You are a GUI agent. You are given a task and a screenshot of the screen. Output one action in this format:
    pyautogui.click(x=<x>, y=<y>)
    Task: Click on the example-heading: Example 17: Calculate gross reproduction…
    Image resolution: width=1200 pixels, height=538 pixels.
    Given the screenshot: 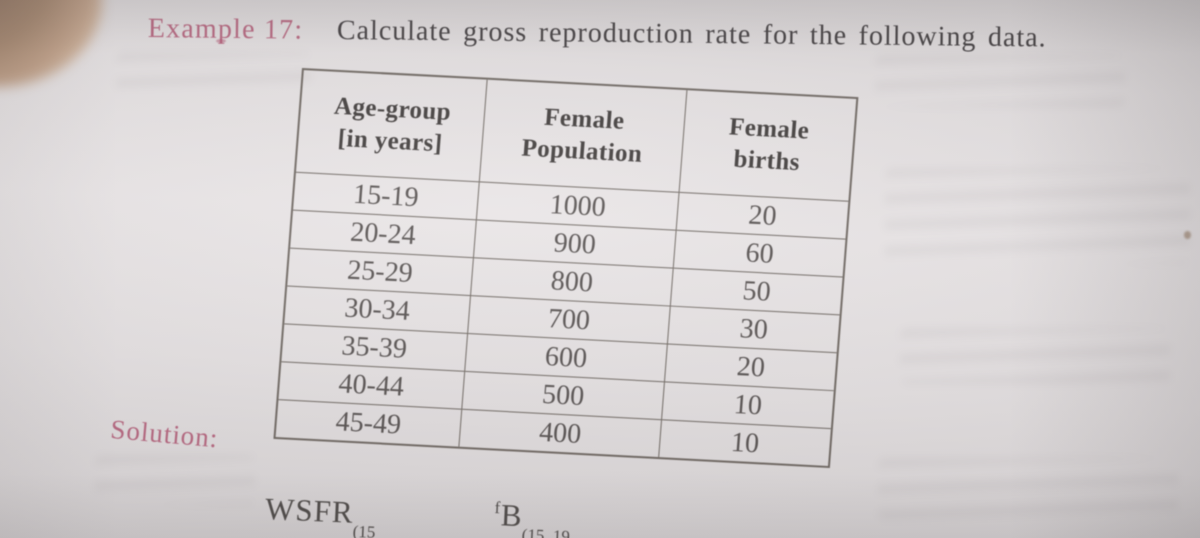 What is the action you would take?
    pyautogui.click(x=597, y=33)
    